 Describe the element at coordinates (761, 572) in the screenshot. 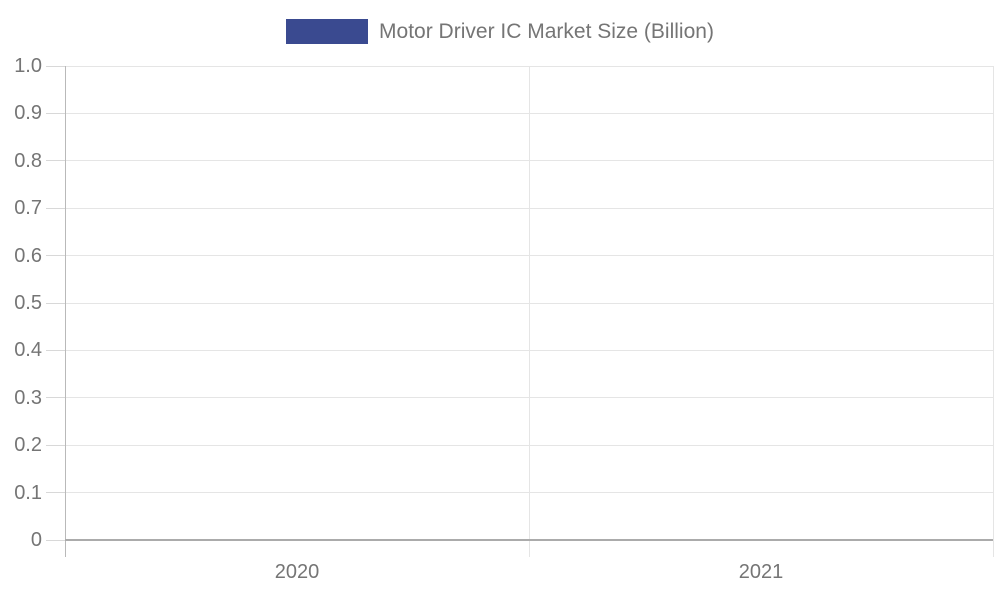

I see `x-axis-label: 2021` at that location.